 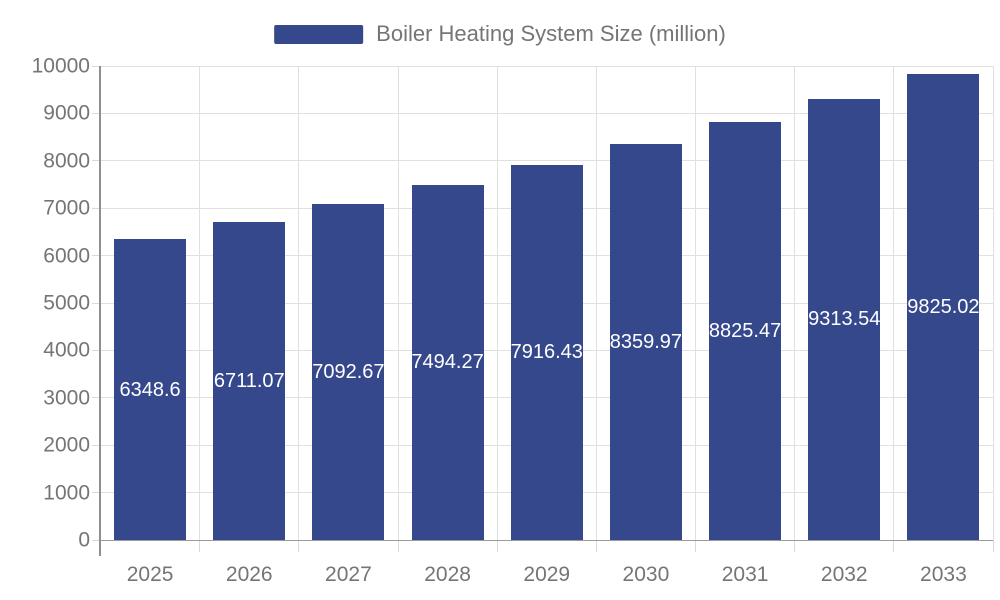 What do you see at coordinates (150, 574) in the screenshot?
I see `x-axis-tick-label: 2025` at bounding box center [150, 574].